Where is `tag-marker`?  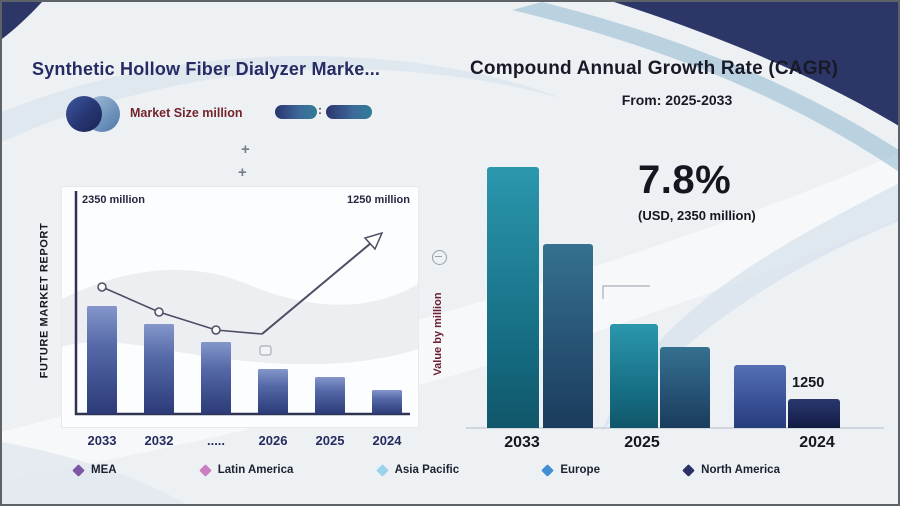 tag-marker is located at coordinates (265, 350).